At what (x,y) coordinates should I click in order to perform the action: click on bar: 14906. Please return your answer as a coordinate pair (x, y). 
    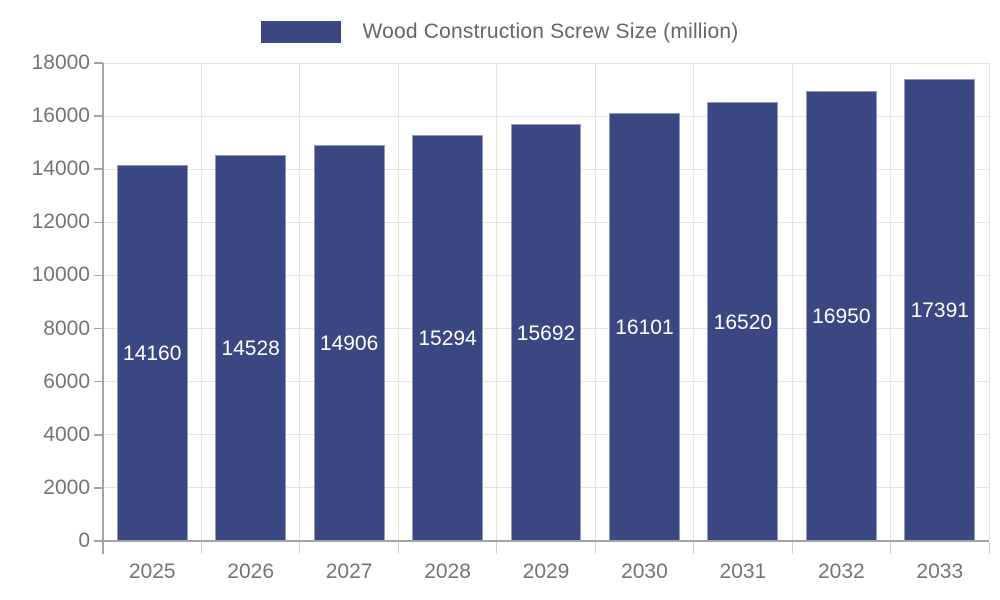
    Looking at the image, I should click on (349, 343).